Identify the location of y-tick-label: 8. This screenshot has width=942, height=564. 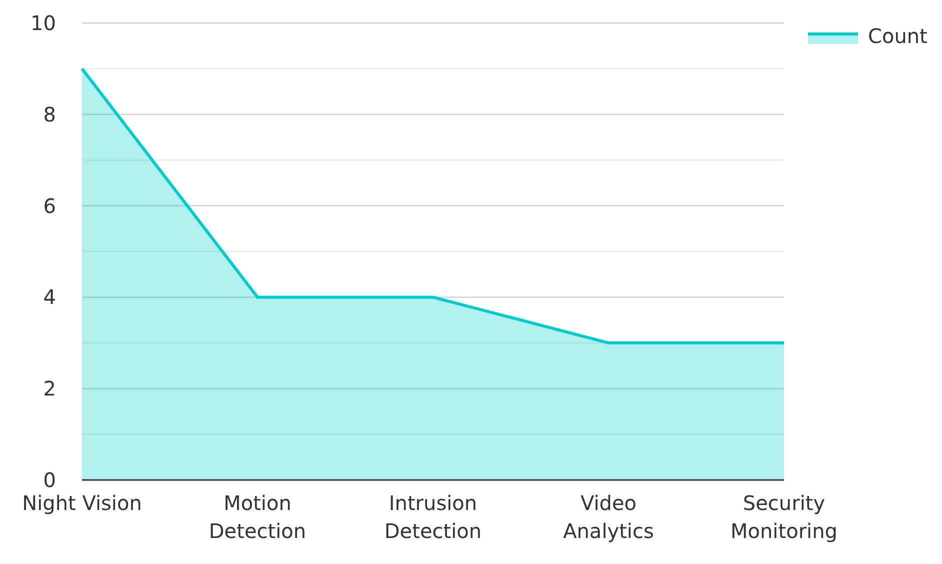
(49, 114).